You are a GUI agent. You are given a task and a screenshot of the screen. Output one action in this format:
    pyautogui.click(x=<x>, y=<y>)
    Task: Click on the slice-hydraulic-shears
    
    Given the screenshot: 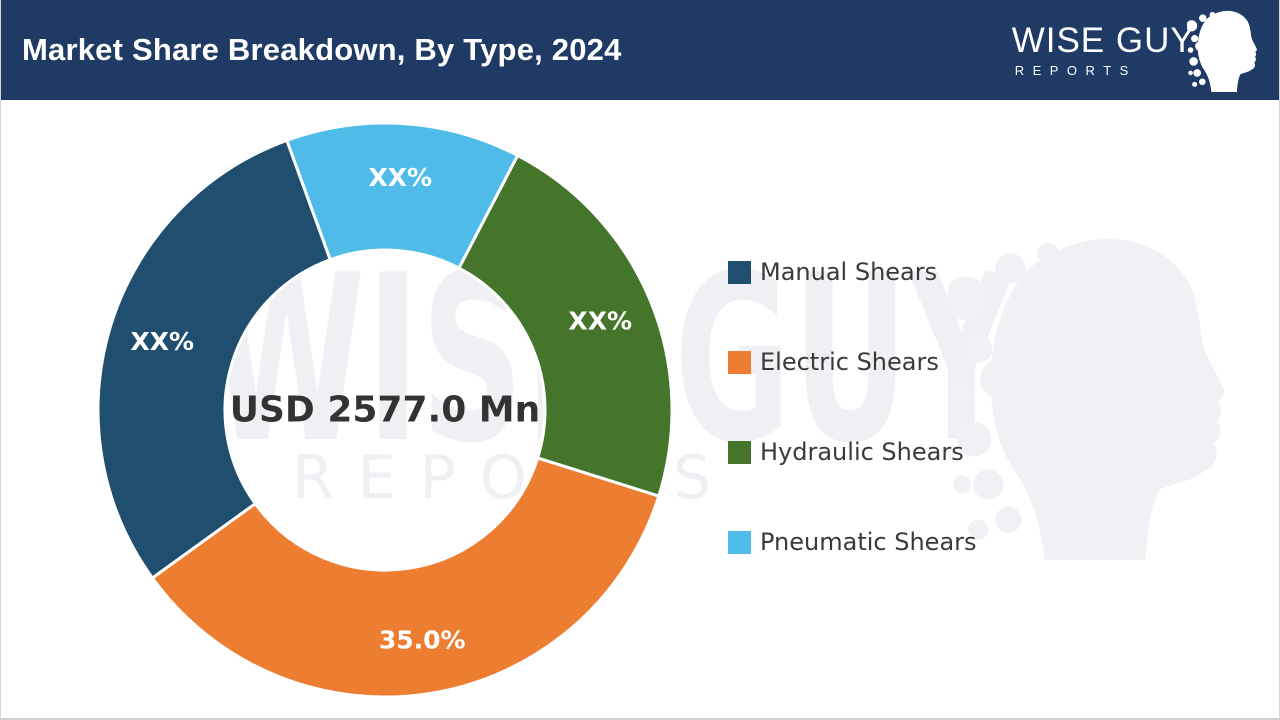 What is the action you would take?
    pyautogui.click(x=565, y=325)
    